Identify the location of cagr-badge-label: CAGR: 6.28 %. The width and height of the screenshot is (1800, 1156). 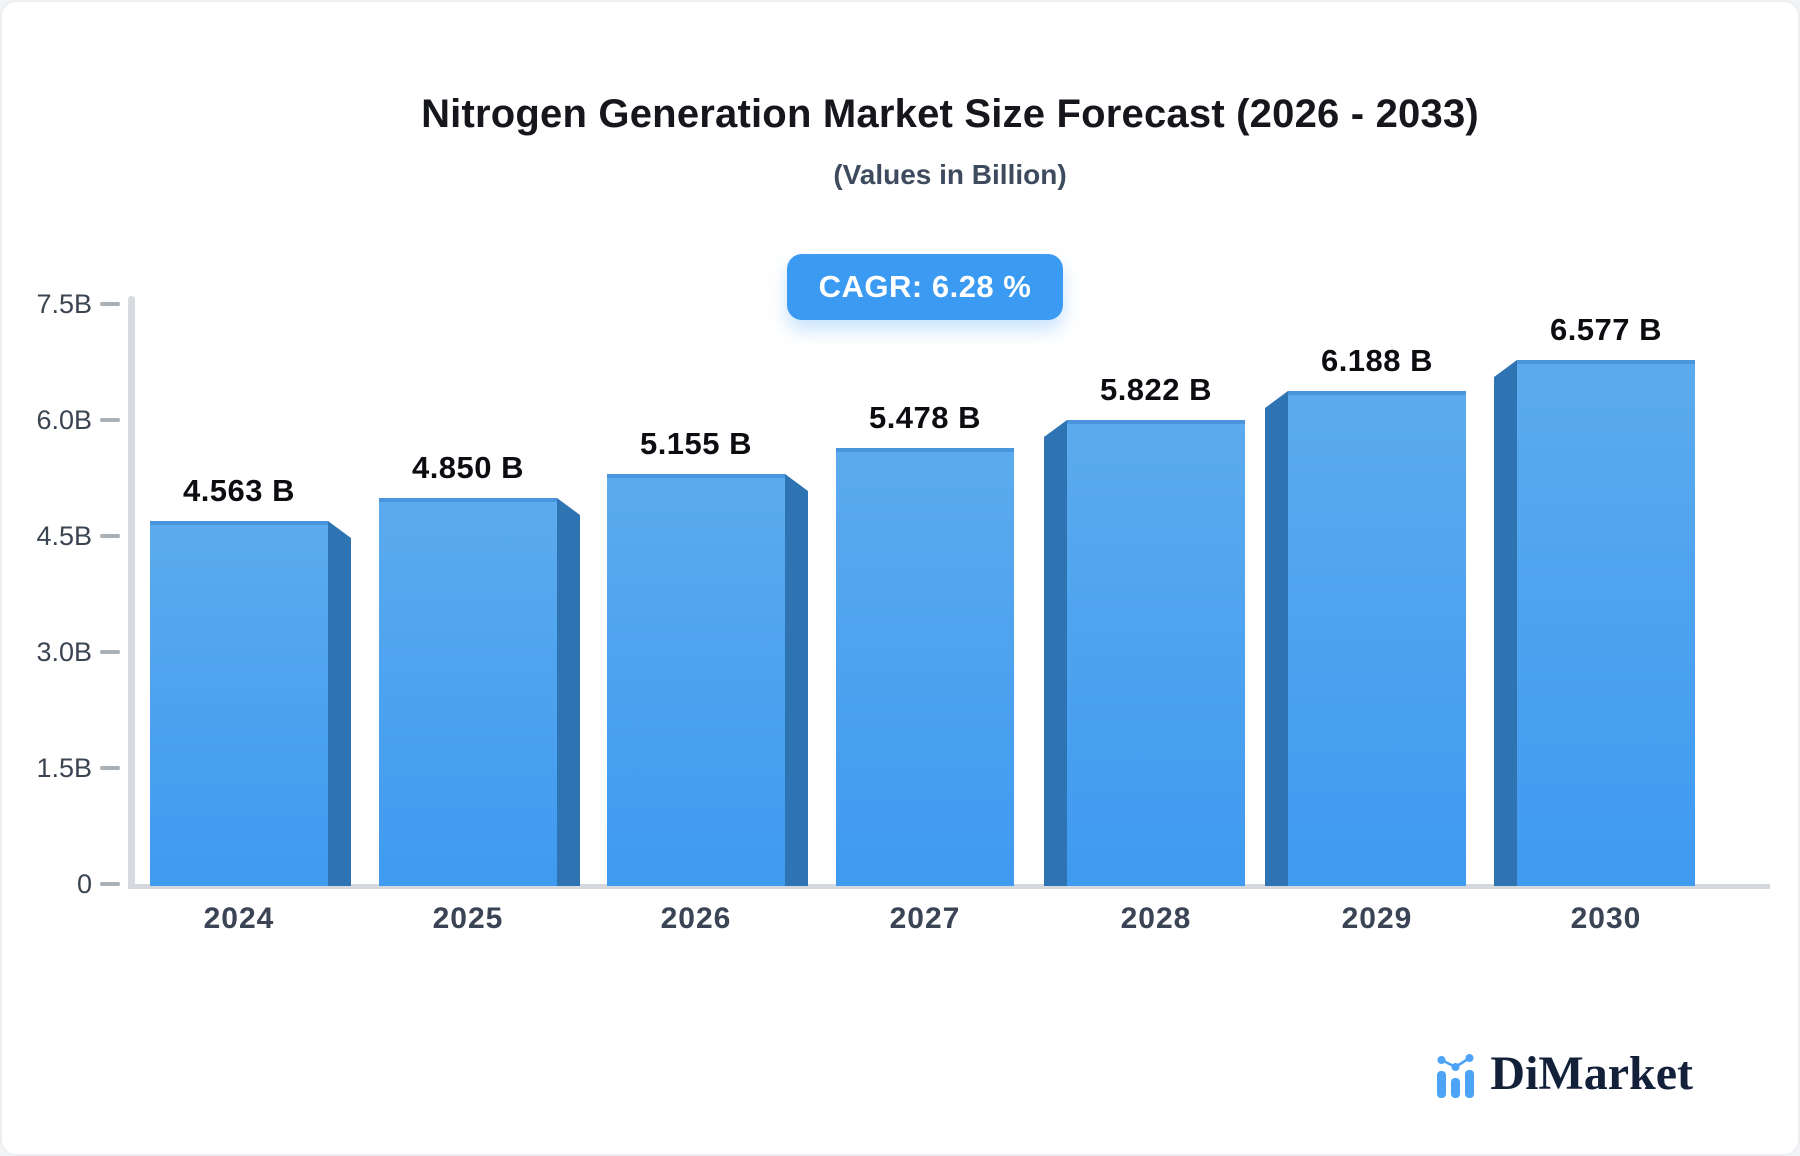
(925, 286).